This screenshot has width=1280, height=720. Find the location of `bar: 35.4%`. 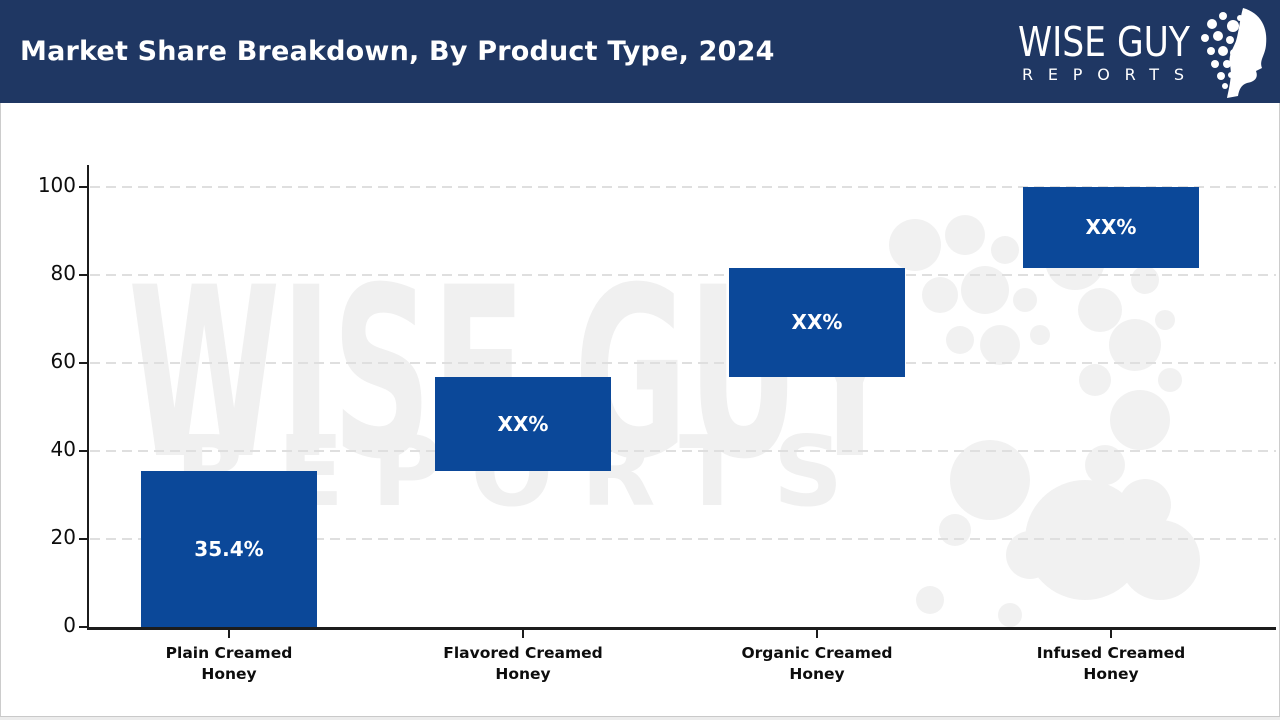

bar: 35.4% is located at coordinates (229, 549).